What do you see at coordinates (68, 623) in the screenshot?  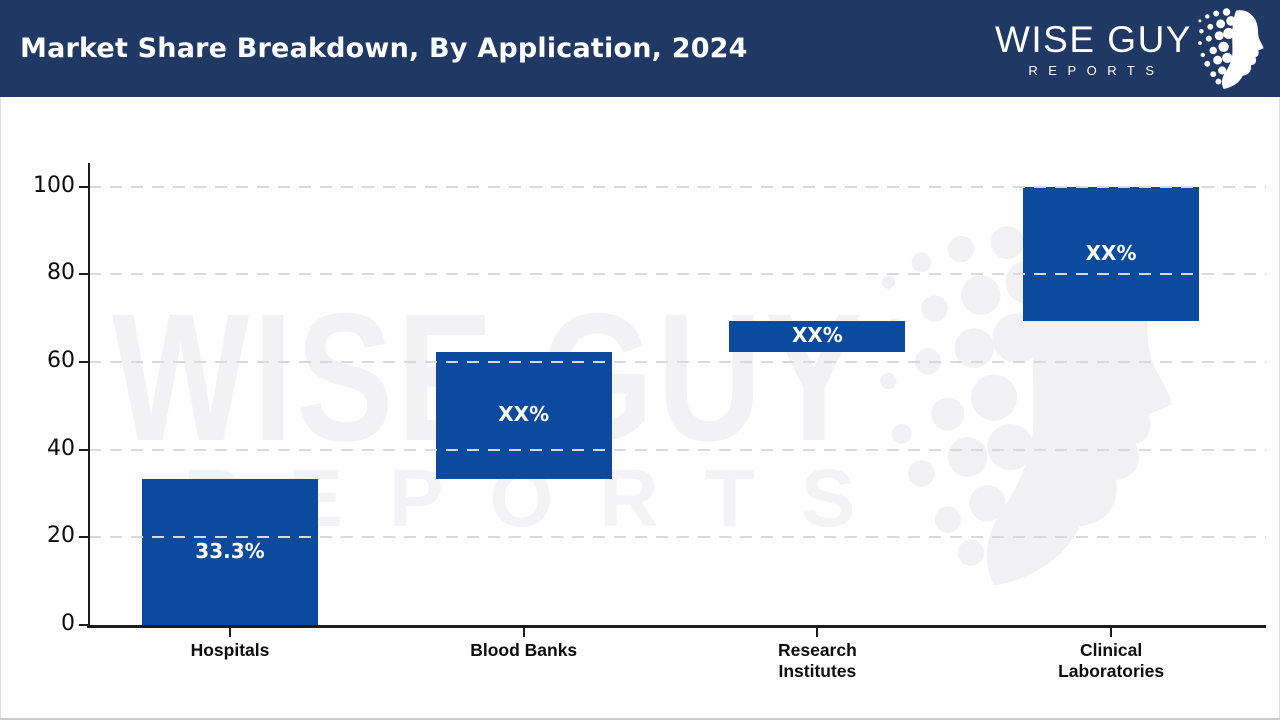 I see `y-tick-label: 0` at bounding box center [68, 623].